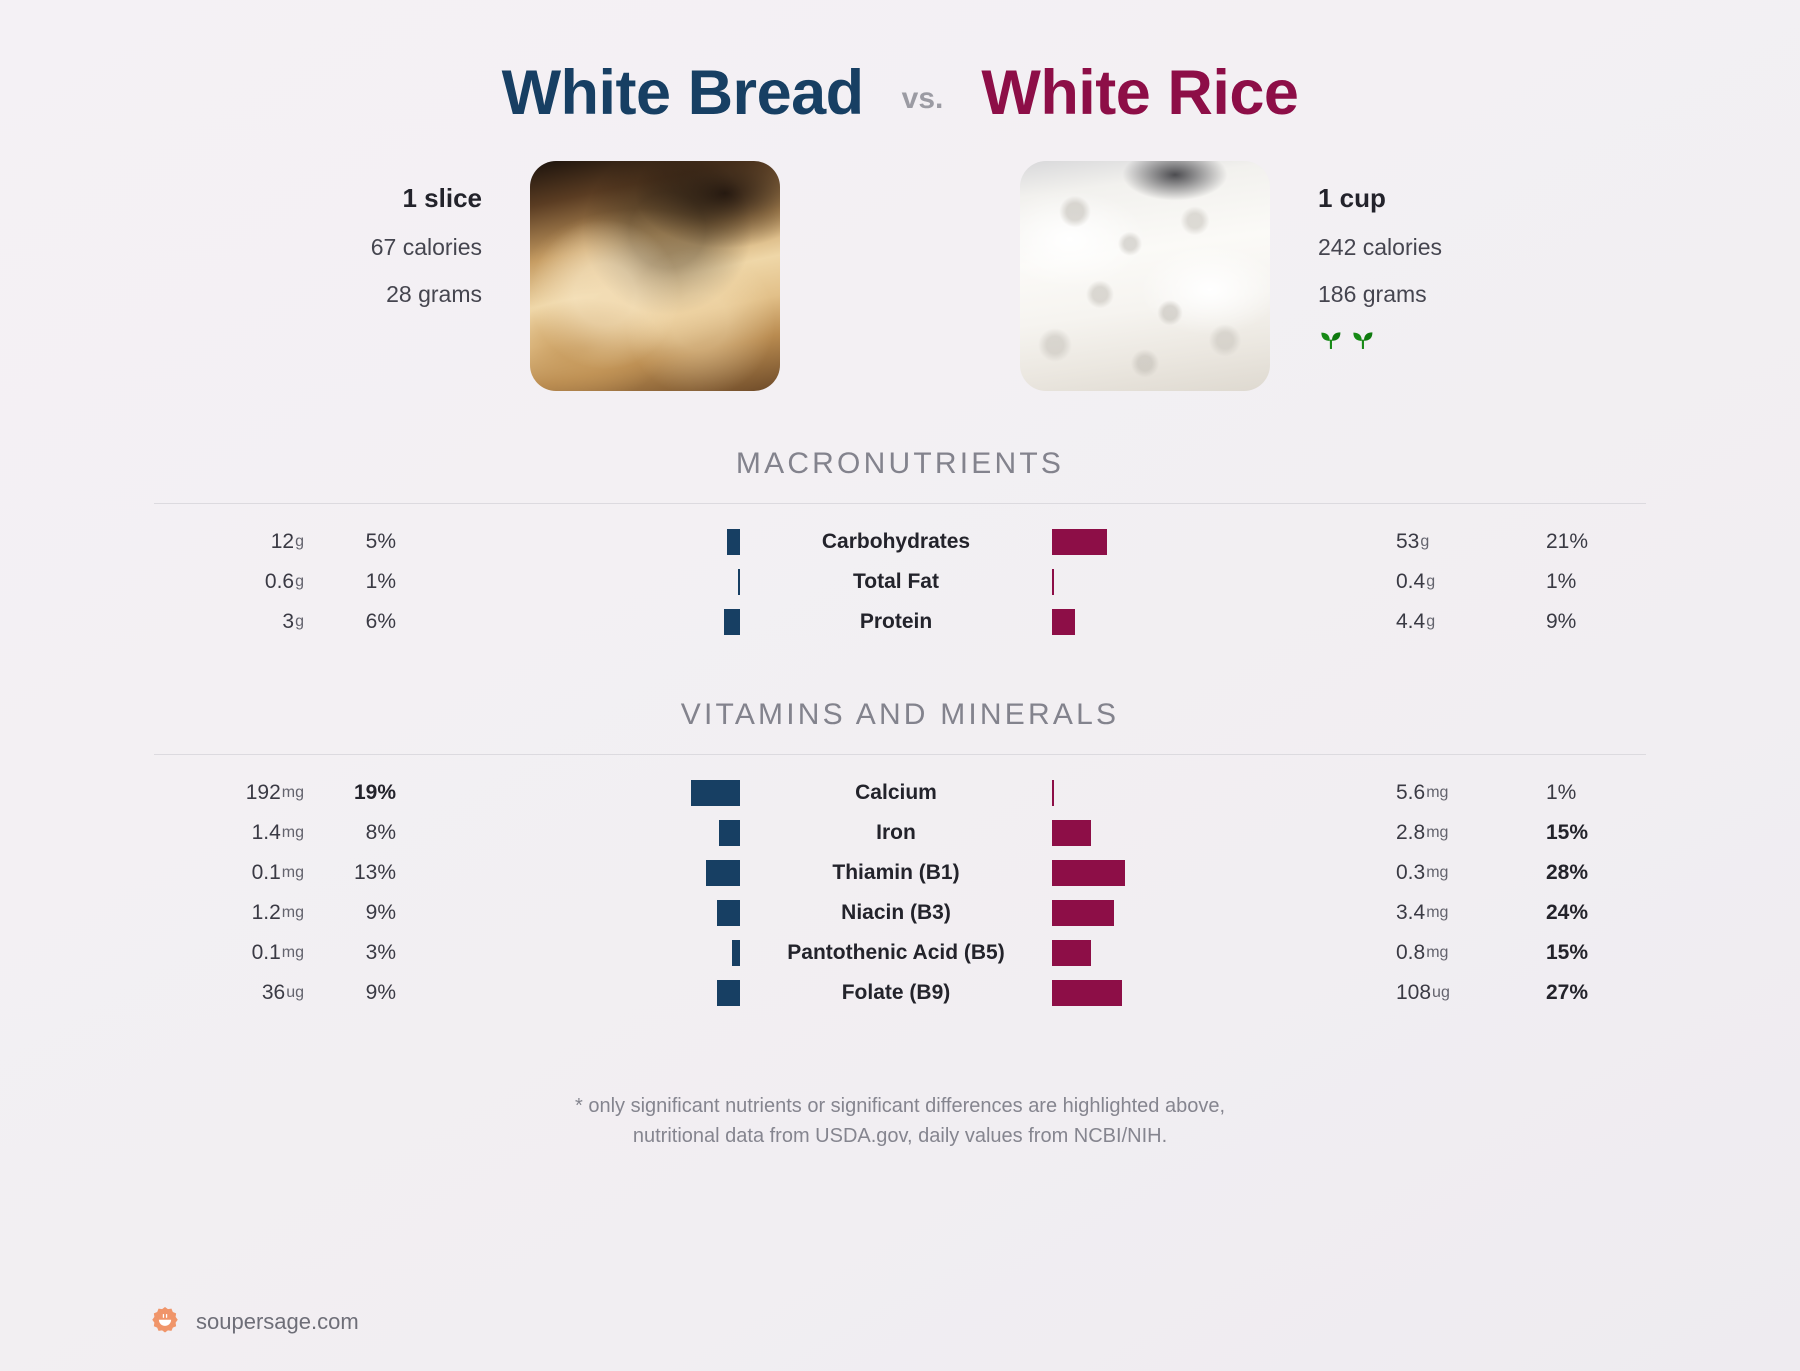  I want to click on left-amount-number: 3, so click(288, 621).